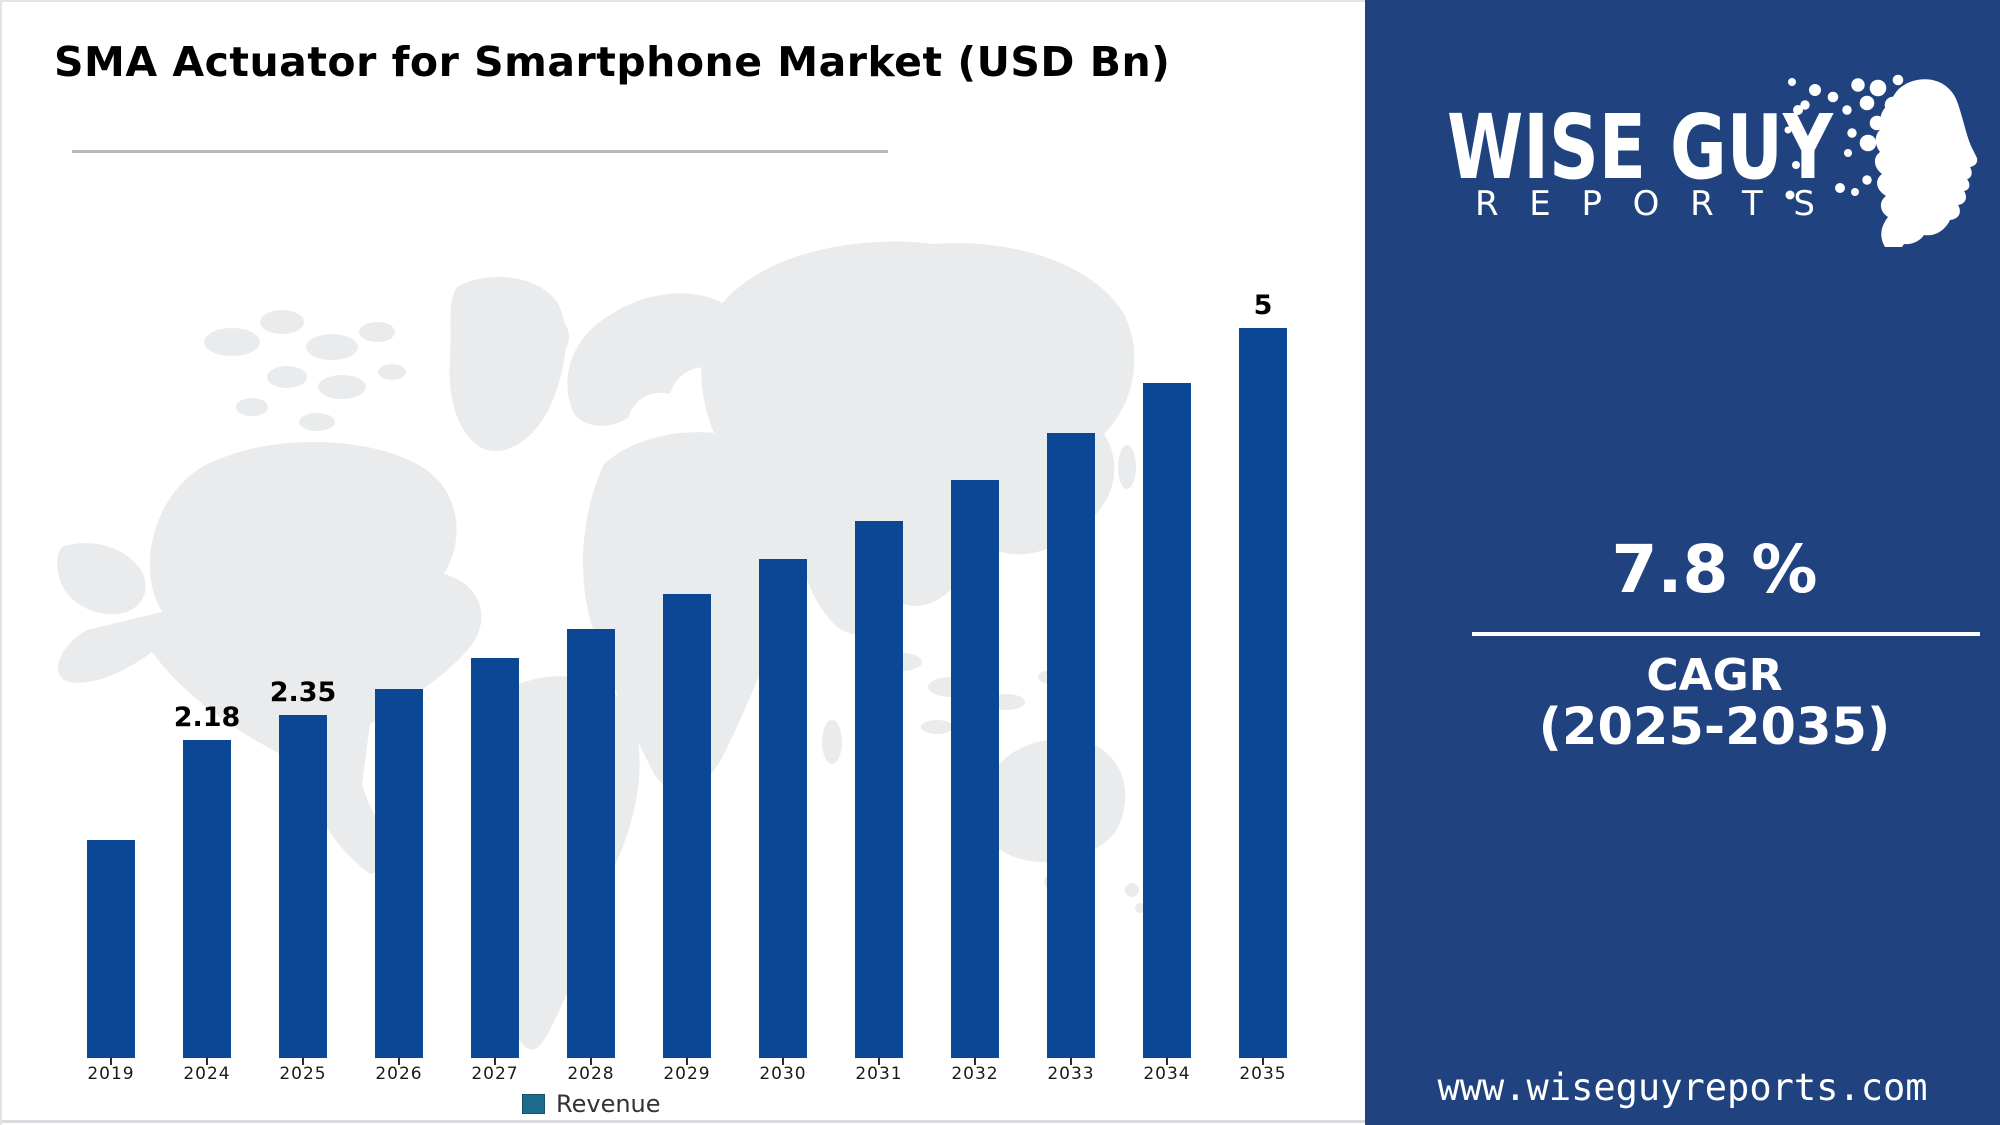 The height and width of the screenshot is (1125, 2000). Describe the element at coordinates (1263, 1074) in the screenshot. I see `x-axis-label-2035: 2035` at that location.